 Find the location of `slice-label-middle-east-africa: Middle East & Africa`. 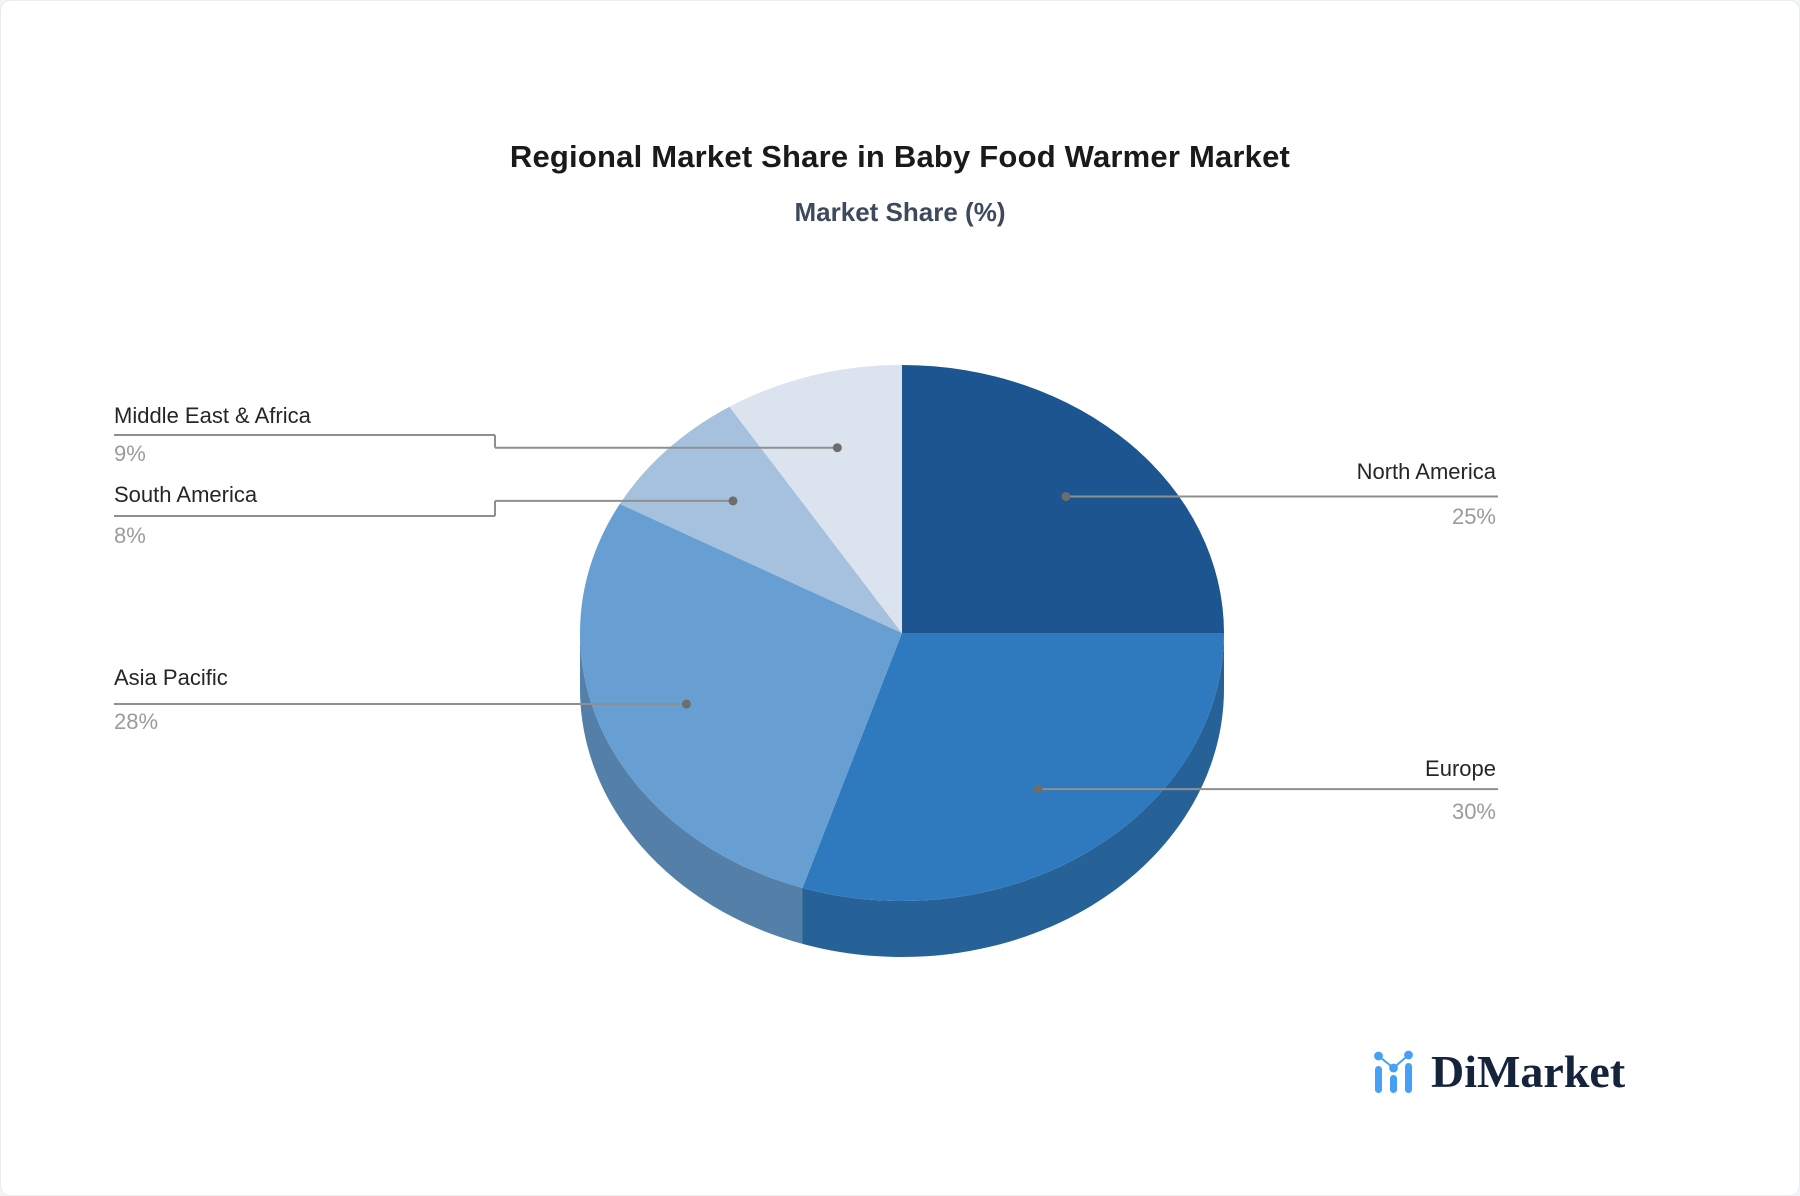

slice-label-middle-east-africa: Middle East & Africa is located at coordinates (212, 415).